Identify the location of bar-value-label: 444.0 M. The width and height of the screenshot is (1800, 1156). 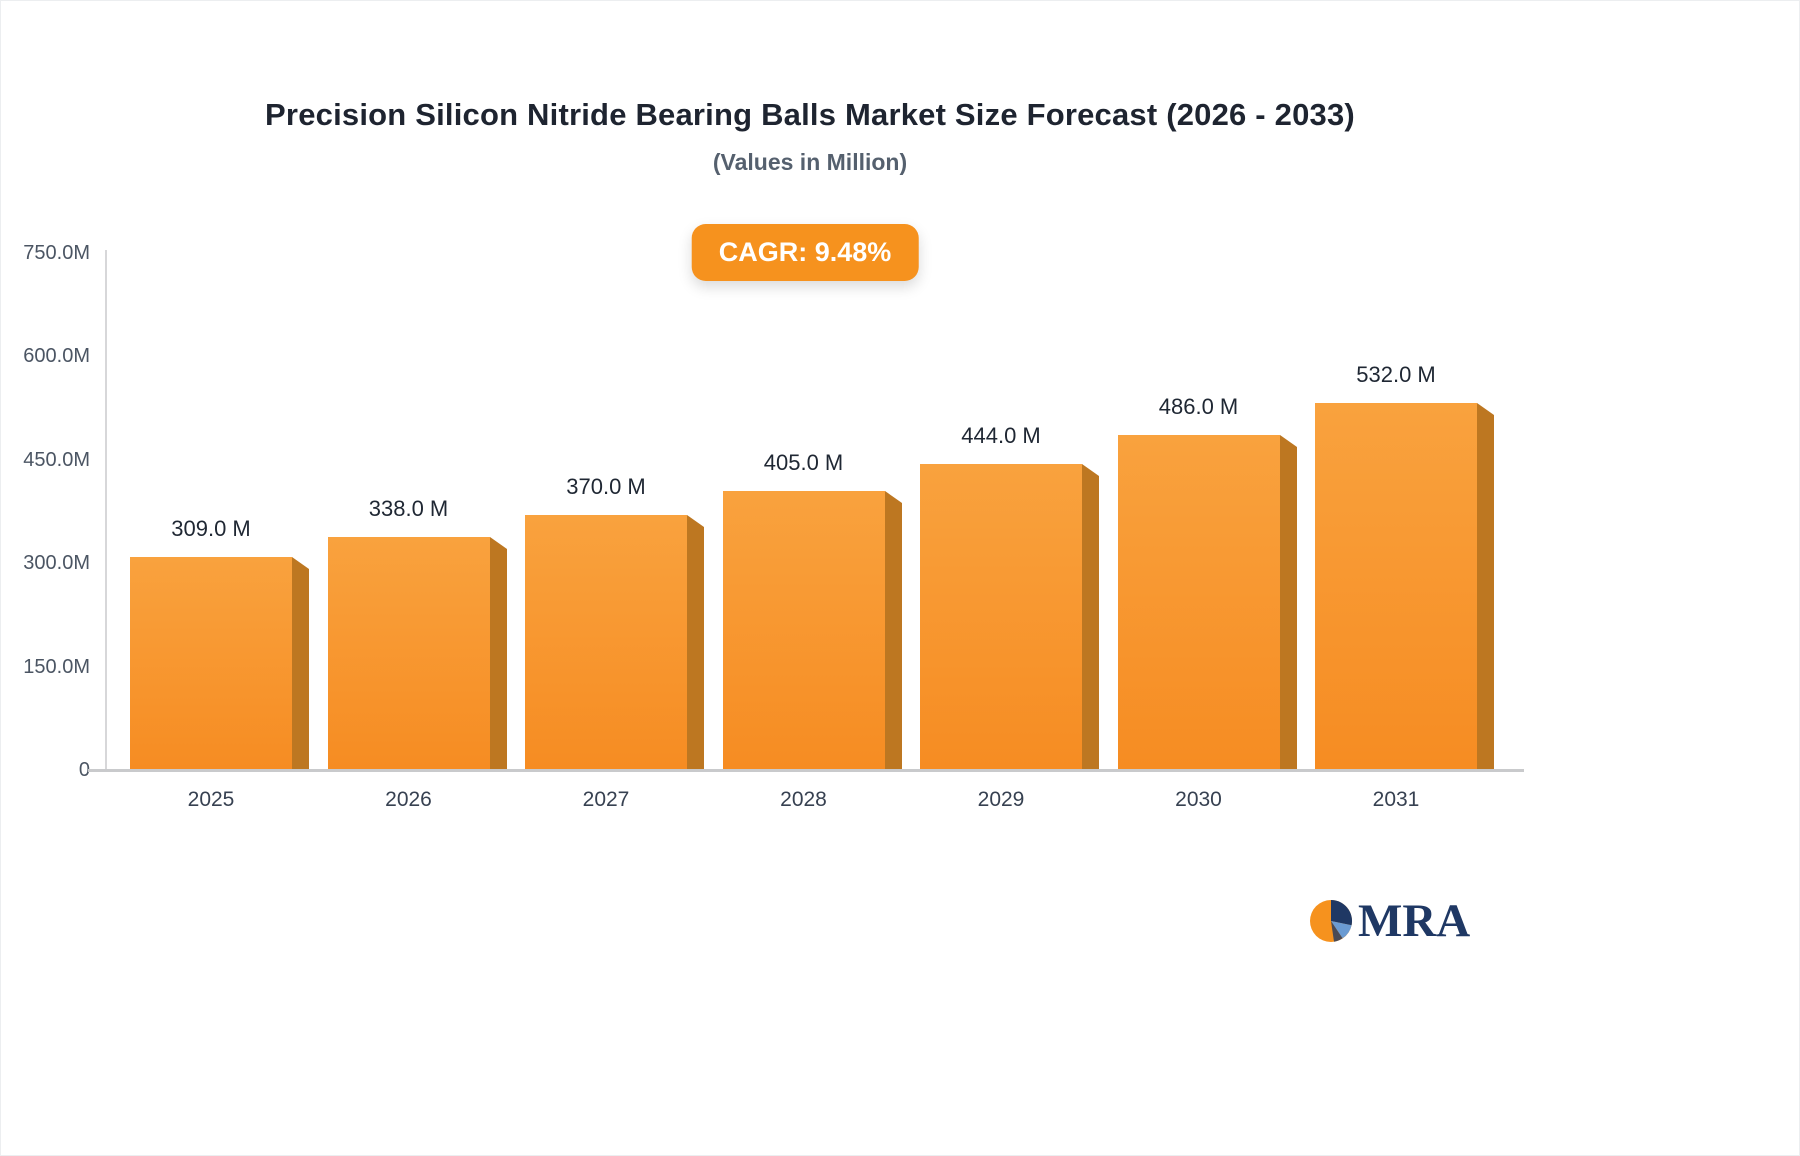
(1001, 435).